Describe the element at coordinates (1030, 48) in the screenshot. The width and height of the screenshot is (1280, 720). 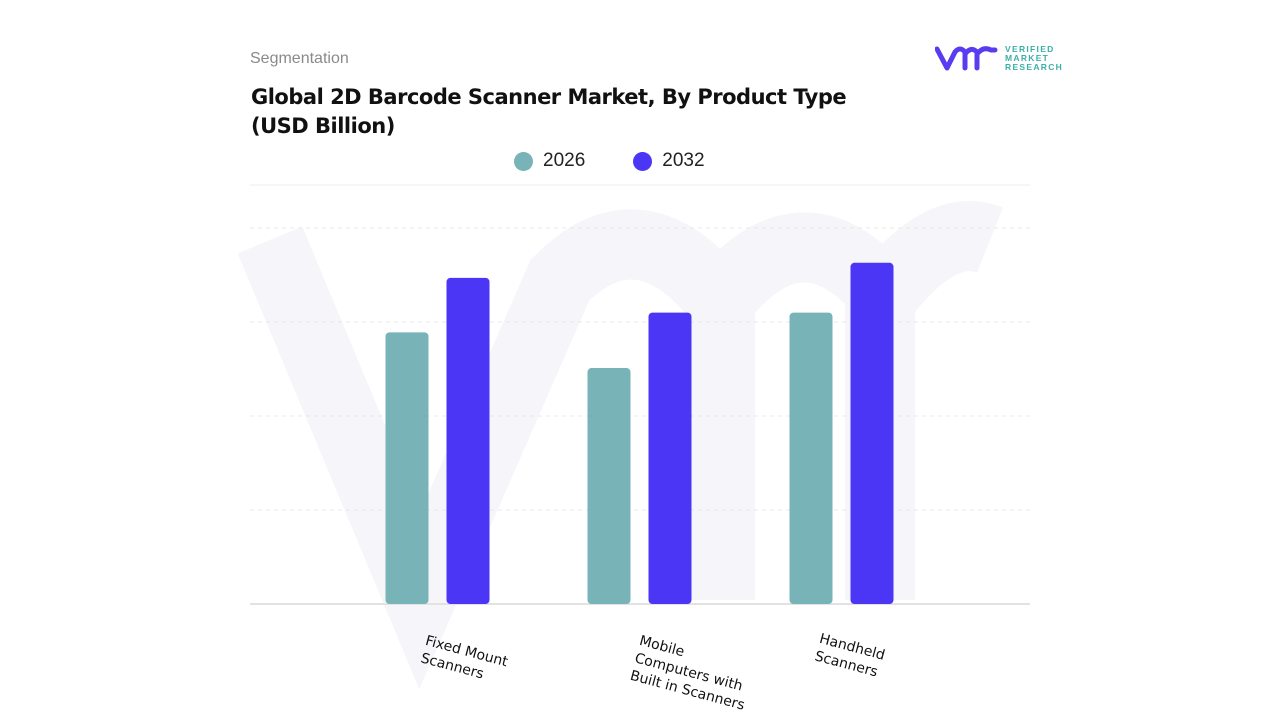
I see `logo-line: VERIFIED` at that location.